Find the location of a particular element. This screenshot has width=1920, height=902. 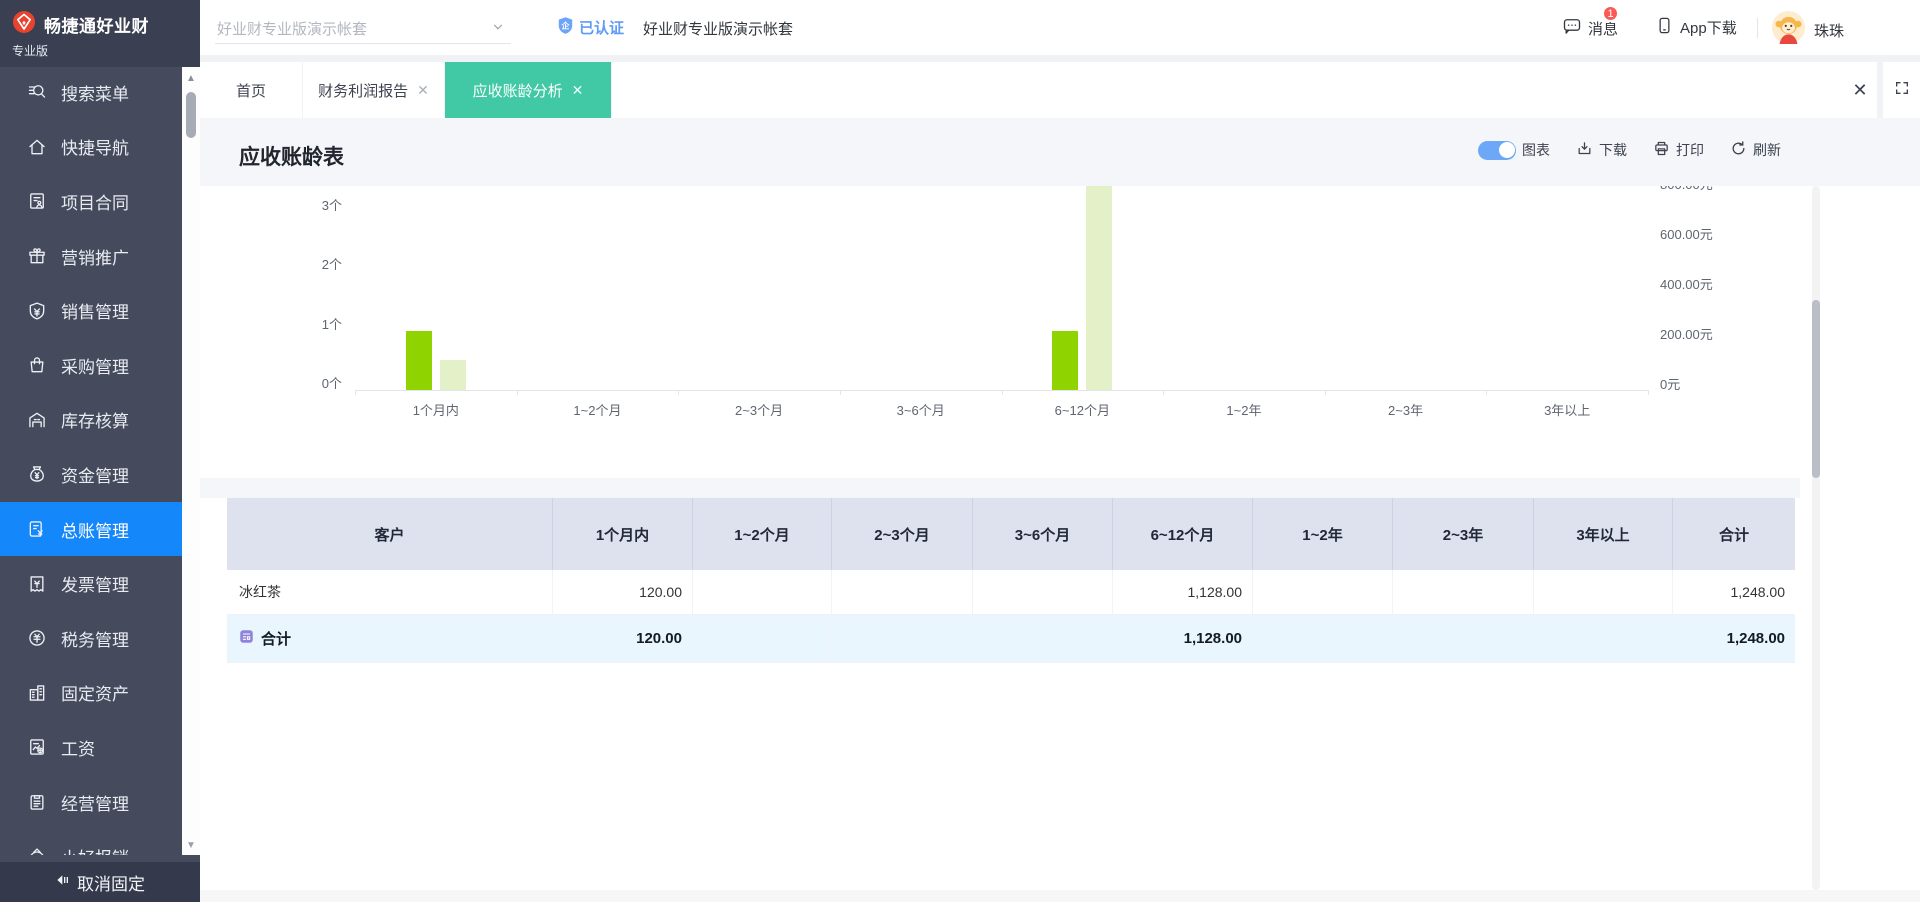

column-header-1个月内: 1个月内 is located at coordinates (623, 534).